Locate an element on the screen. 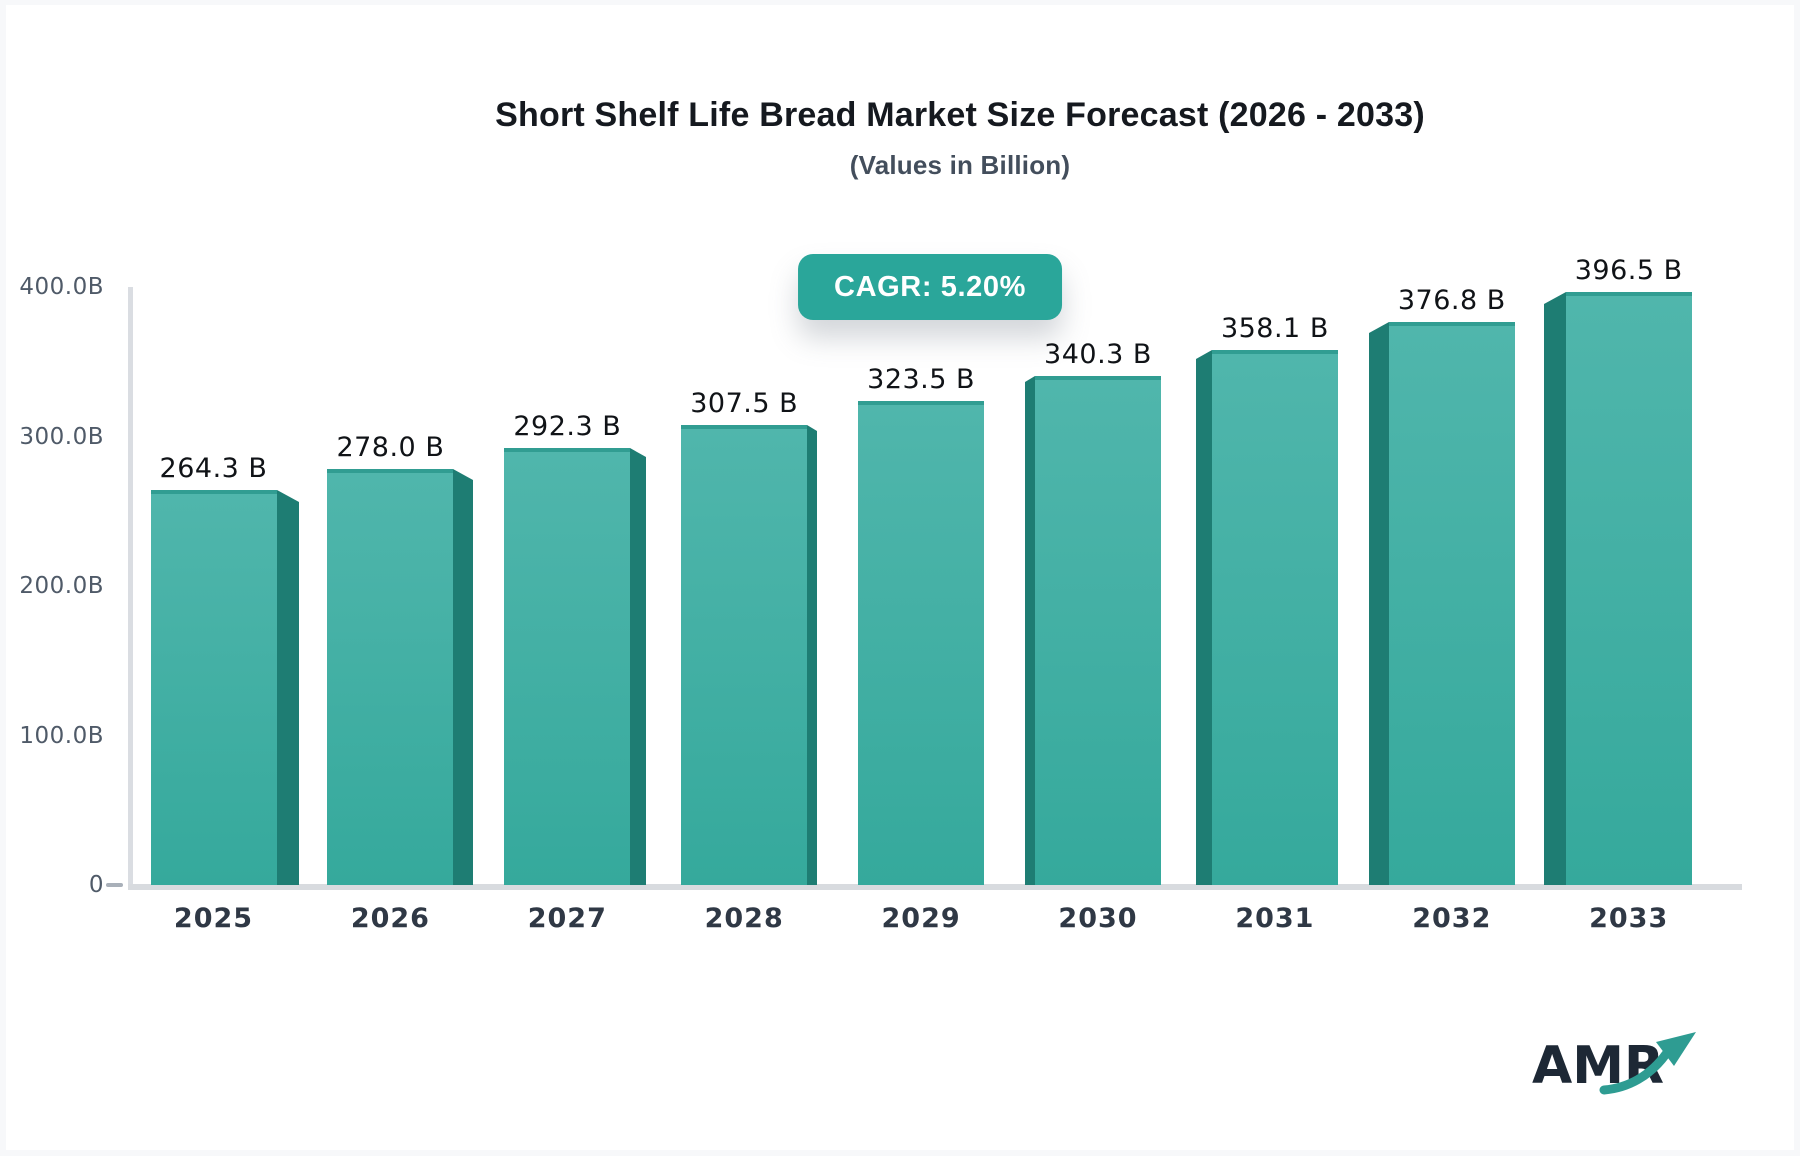 This screenshot has width=1800, height=1156. bar-value-label: 278.0 B is located at coordinates (390, 447).